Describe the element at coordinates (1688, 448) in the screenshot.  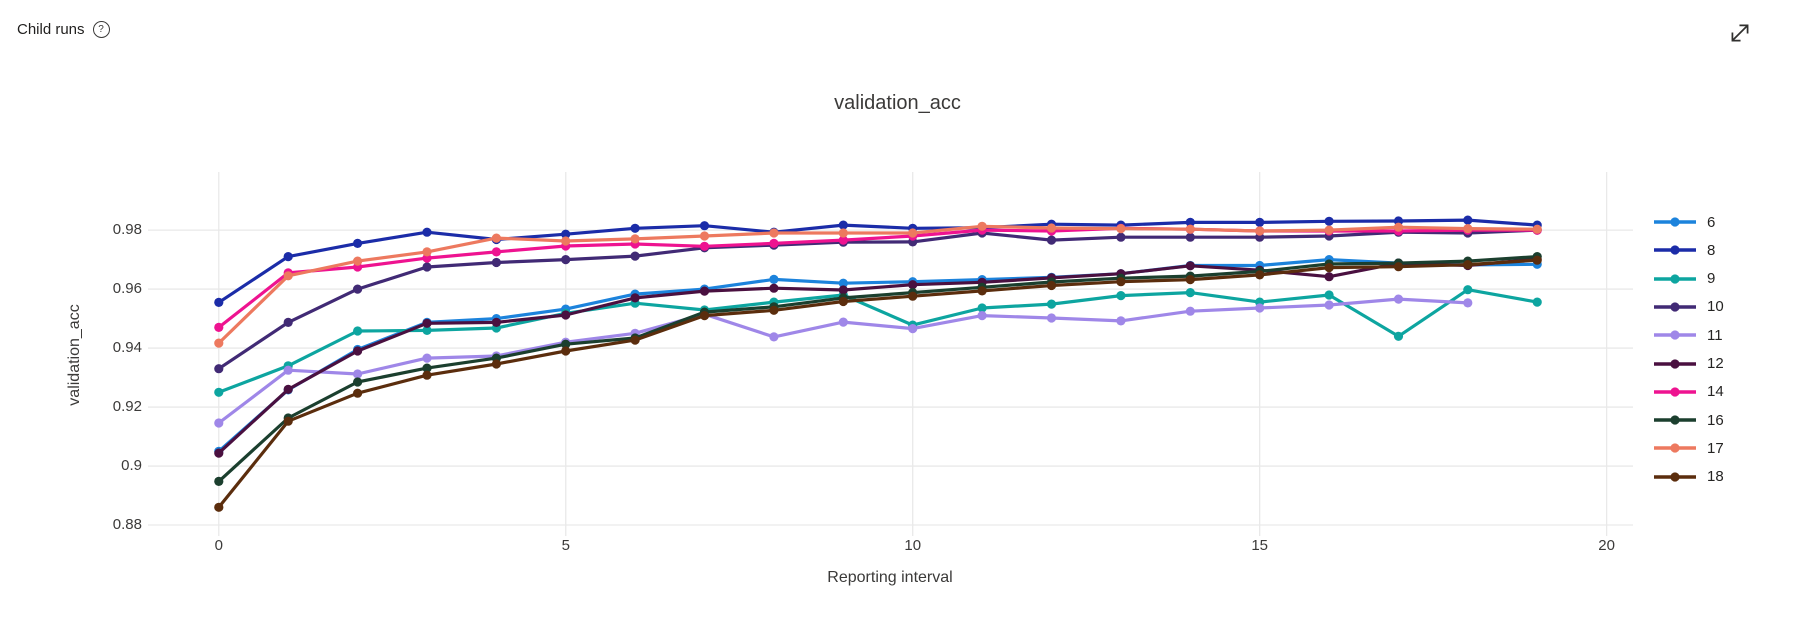
I see `legend-item-17: 17` at that location.